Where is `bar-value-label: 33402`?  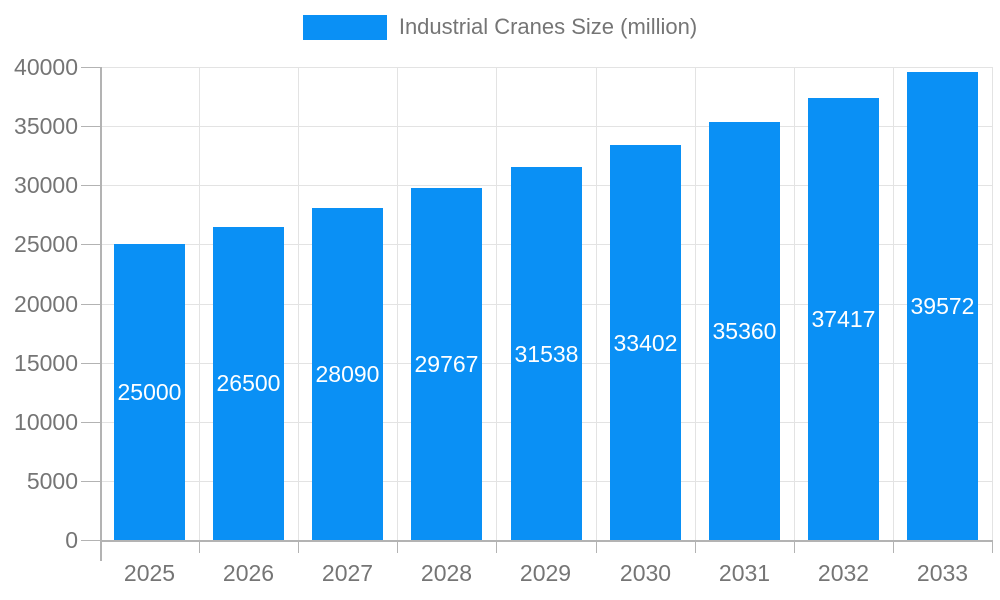 bar-value-label: 33402 is located at coordinates (645, 342).